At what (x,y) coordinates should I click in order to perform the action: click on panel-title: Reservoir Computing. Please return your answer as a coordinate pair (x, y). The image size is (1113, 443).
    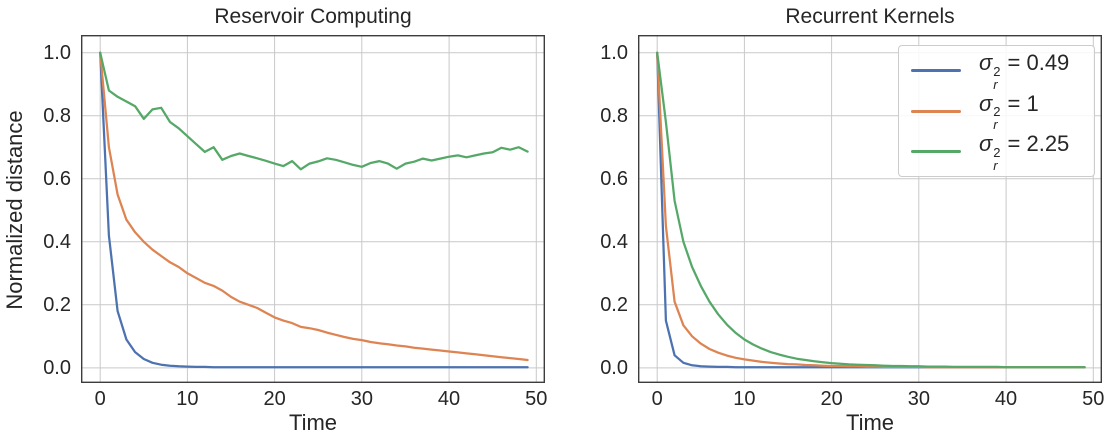
    Looking at the image, I should click on (313, 16).